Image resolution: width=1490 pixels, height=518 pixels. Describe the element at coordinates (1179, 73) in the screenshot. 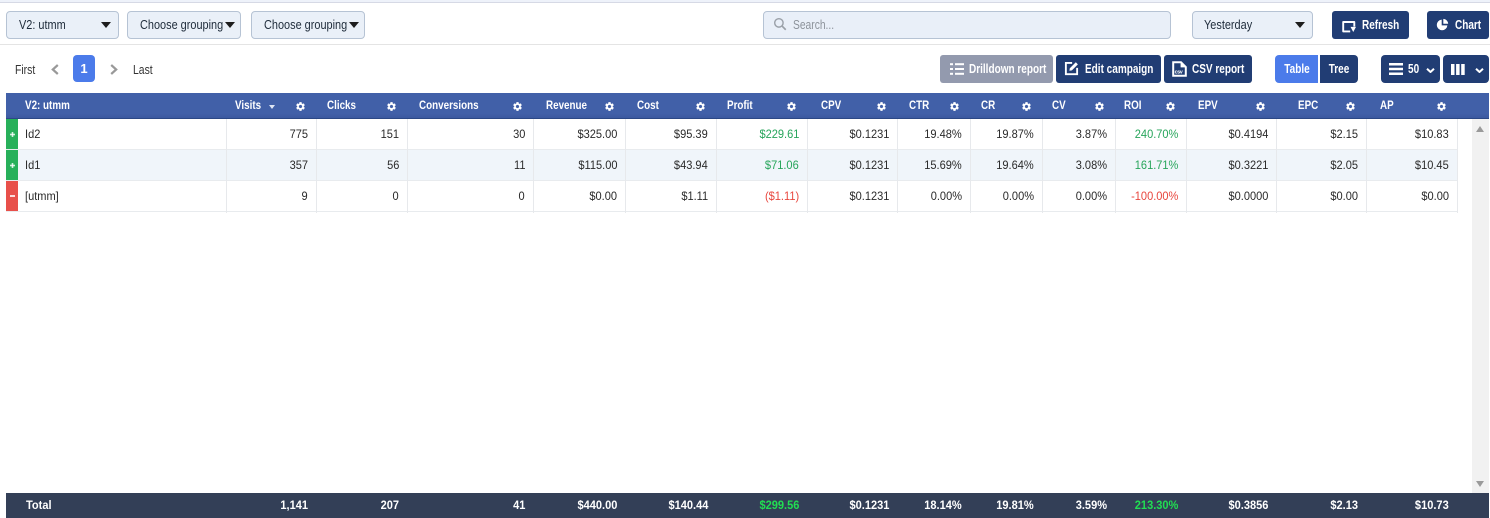

I see `svg-text: csv` at that location.